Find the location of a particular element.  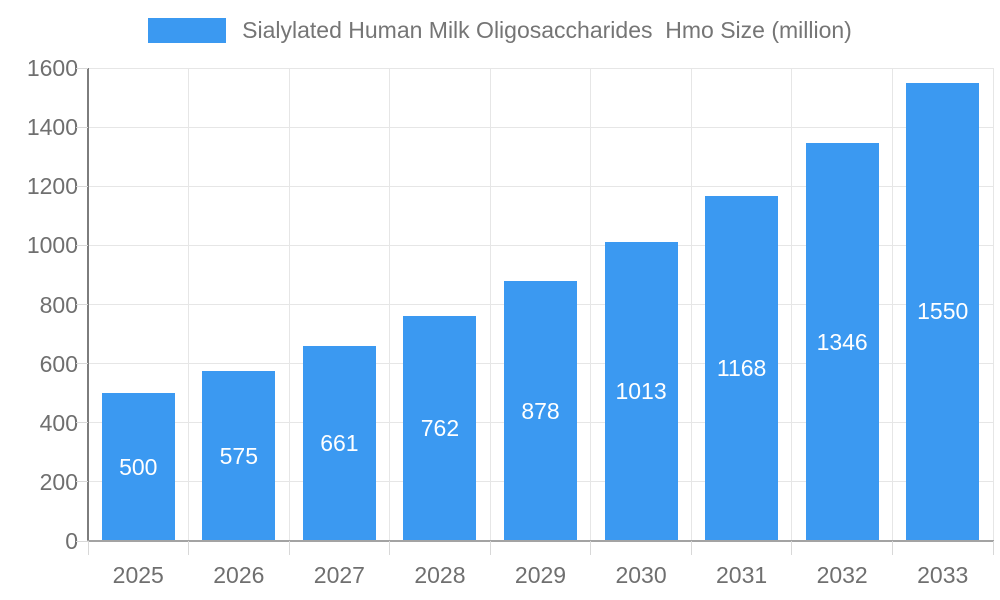

x-axis-label: 2029 is located at coordinates (540, 575).